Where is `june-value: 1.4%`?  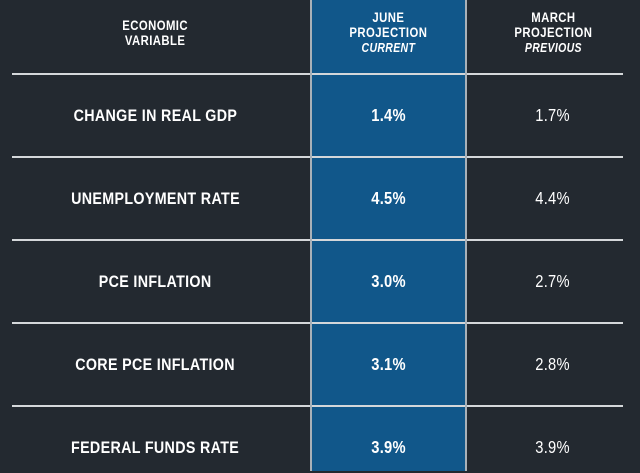 june-value: 1.4% is located at coordinates (388, 115).